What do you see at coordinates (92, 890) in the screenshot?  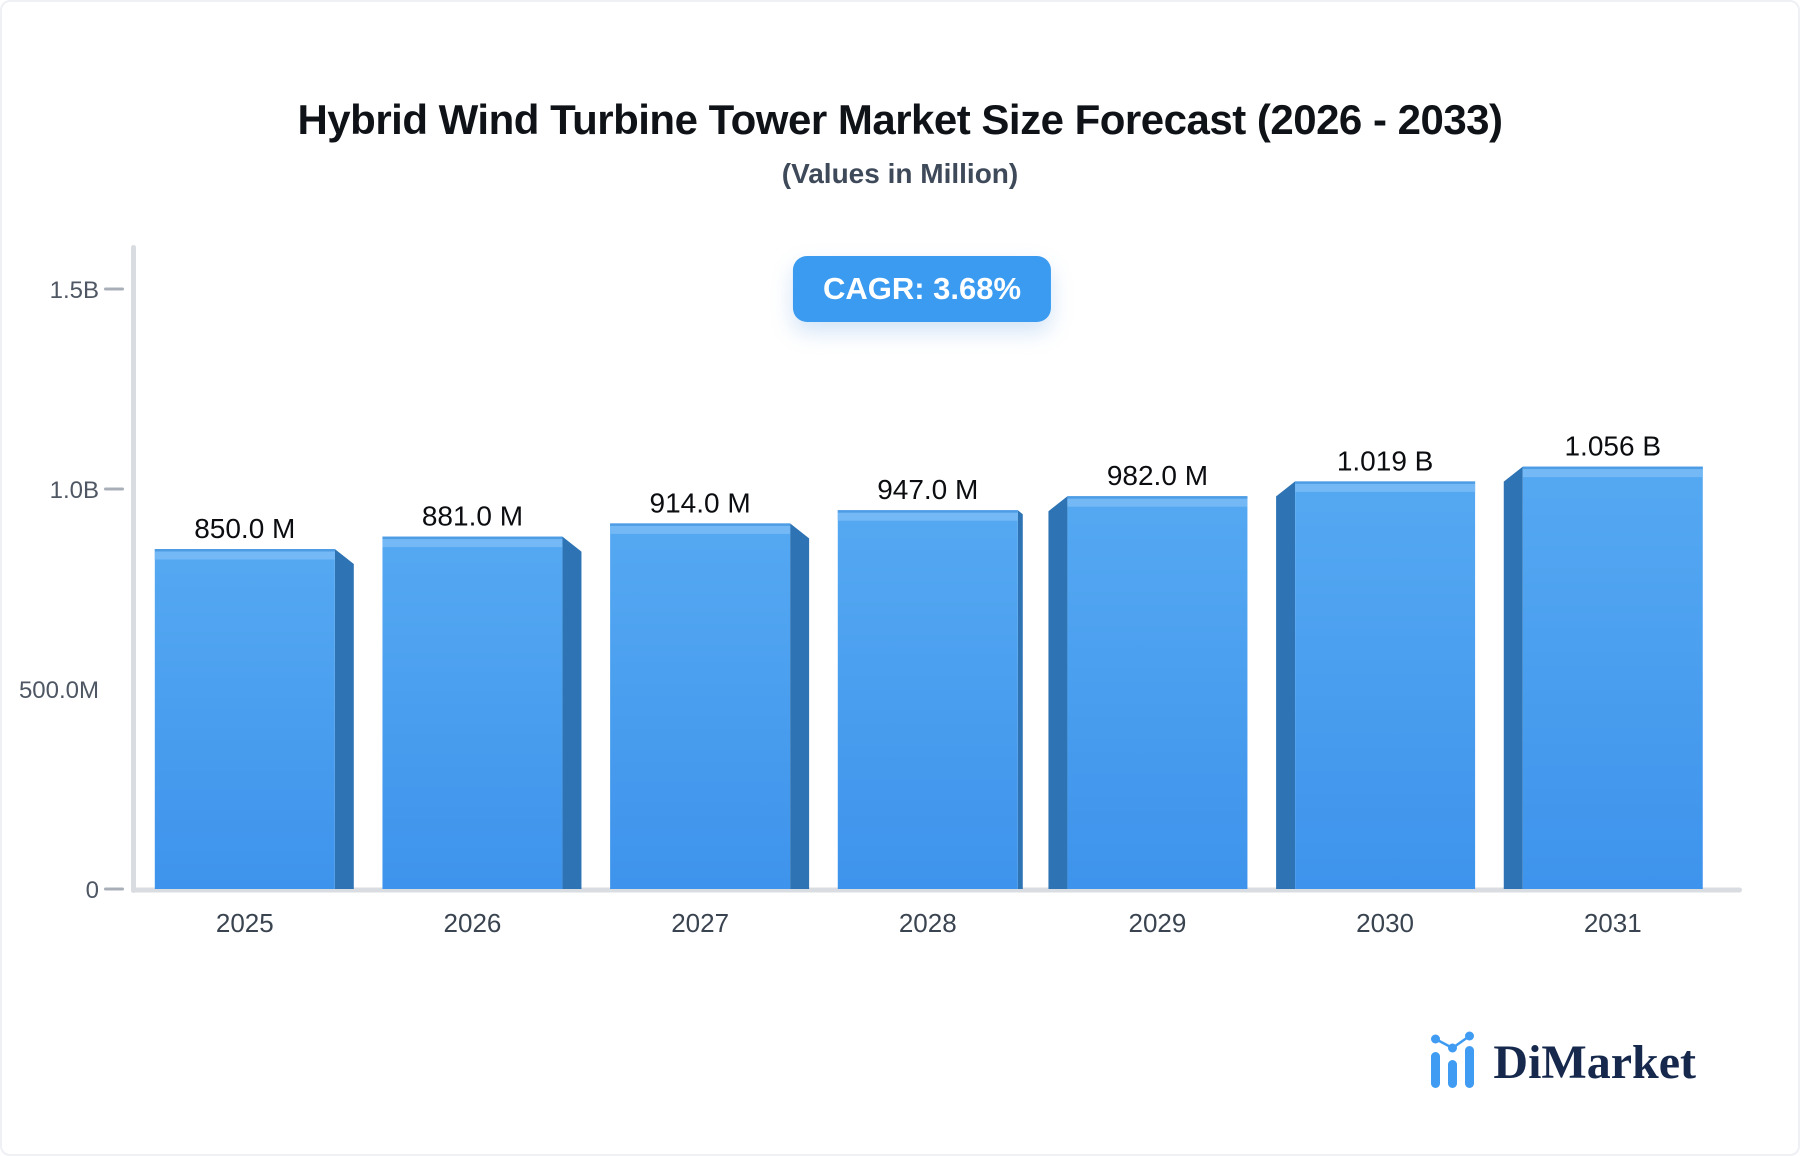 I see `y-axis-tick-label: 0` at bounding box center [92, 890].